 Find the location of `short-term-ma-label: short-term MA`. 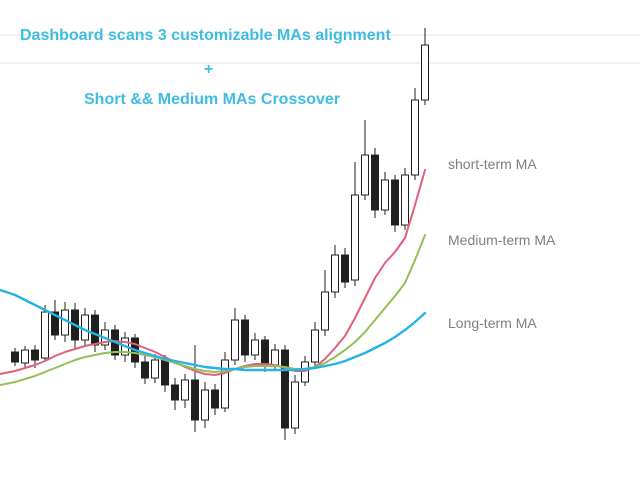

short-term-ma-label: short-term MA is located at coordinates (492, 164).